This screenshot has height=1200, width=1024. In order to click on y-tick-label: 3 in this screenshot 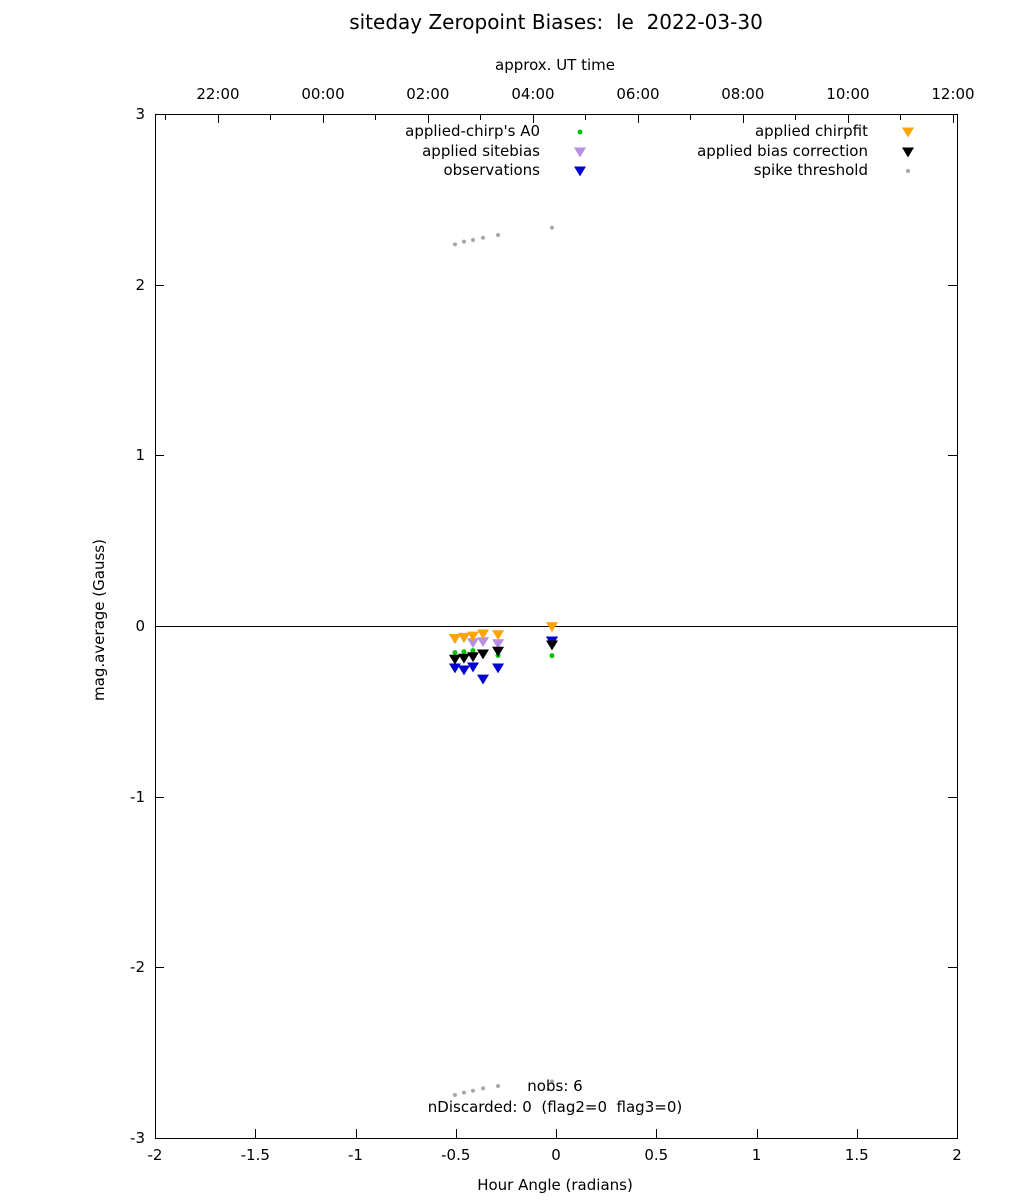, I will do `click(140, 114)`.